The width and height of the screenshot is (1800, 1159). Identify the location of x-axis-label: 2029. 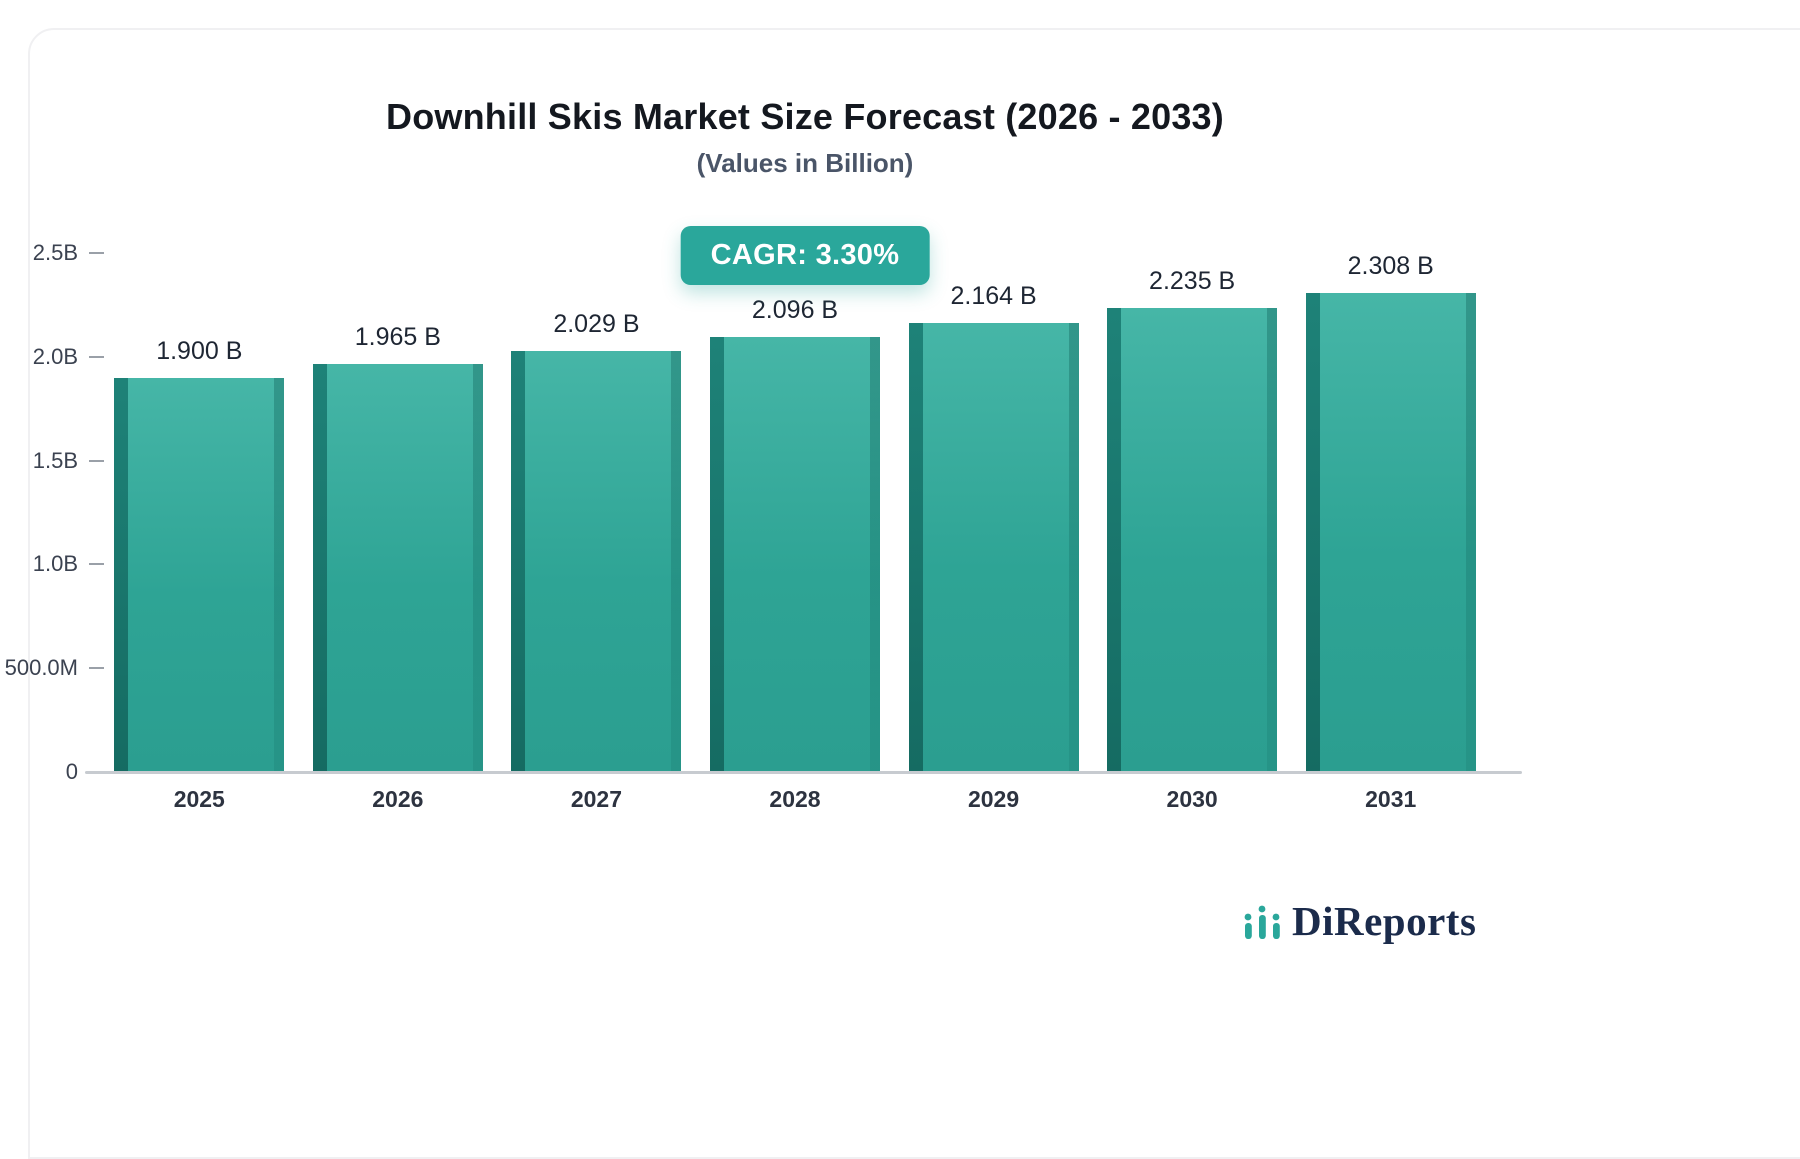
(993, 799).